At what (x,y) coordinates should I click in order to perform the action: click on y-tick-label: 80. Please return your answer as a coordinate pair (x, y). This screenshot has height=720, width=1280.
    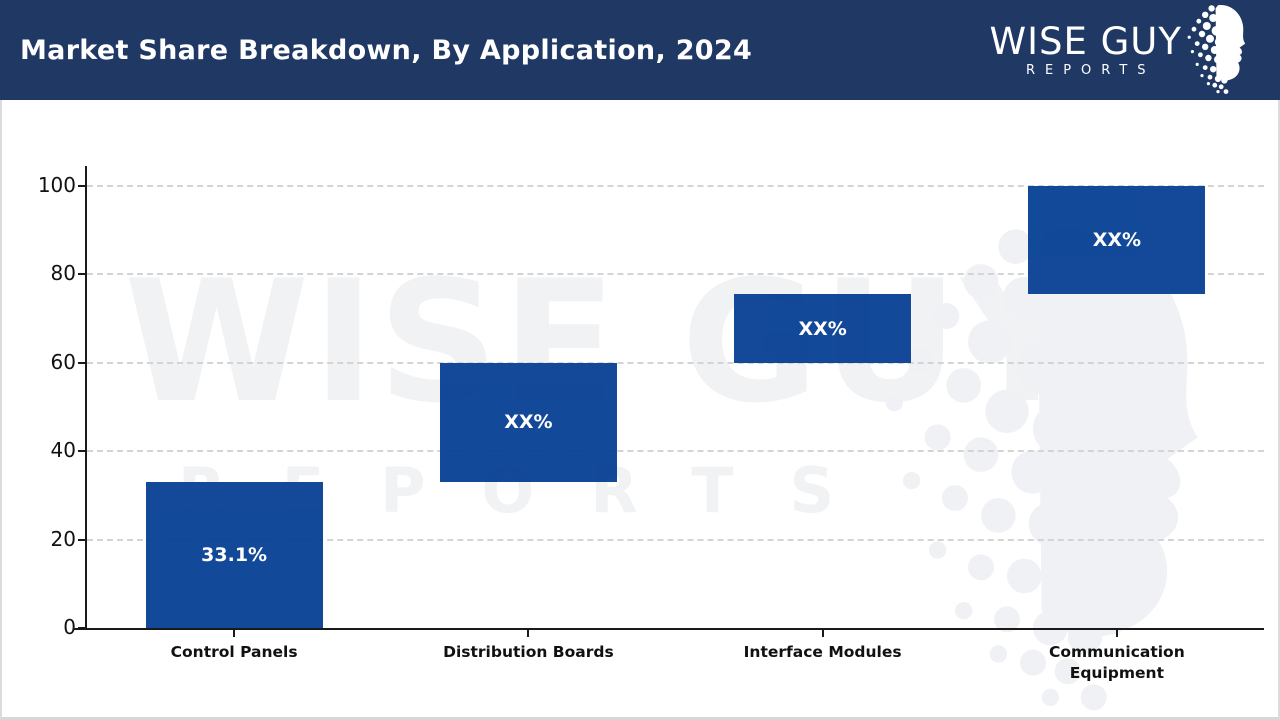
    Looking at the image, I should click on (63, 273).